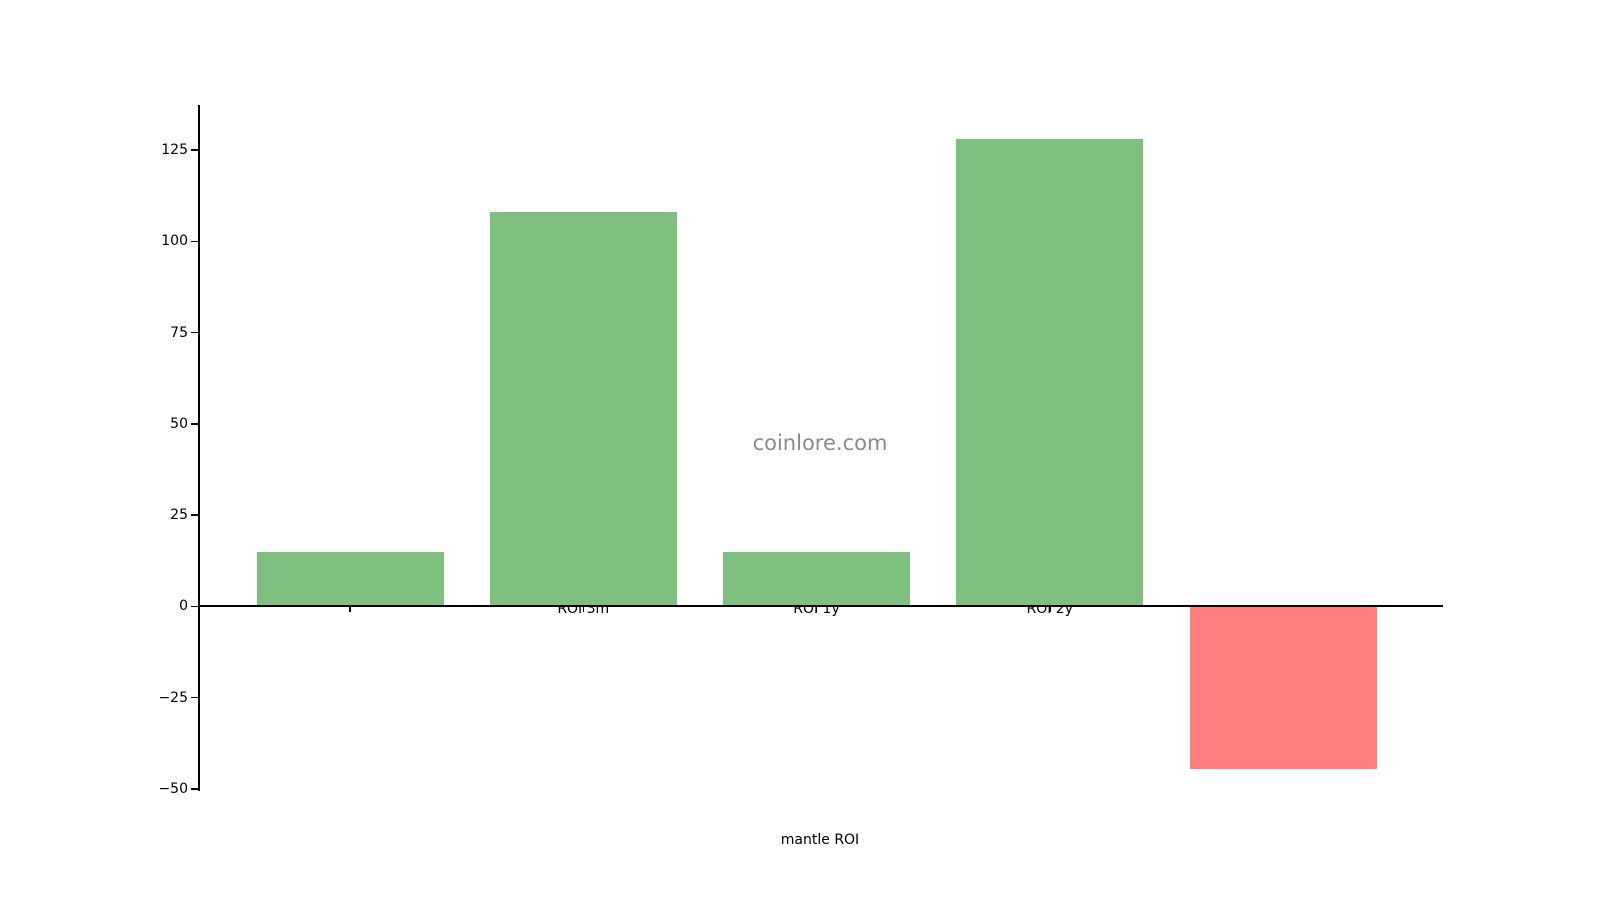 Image resolution: width=1600 pixels, height=900 pixels. Describe the element at coordinates (174, 241) in the screenshot. I see `y-tick-label: 100` at that location.